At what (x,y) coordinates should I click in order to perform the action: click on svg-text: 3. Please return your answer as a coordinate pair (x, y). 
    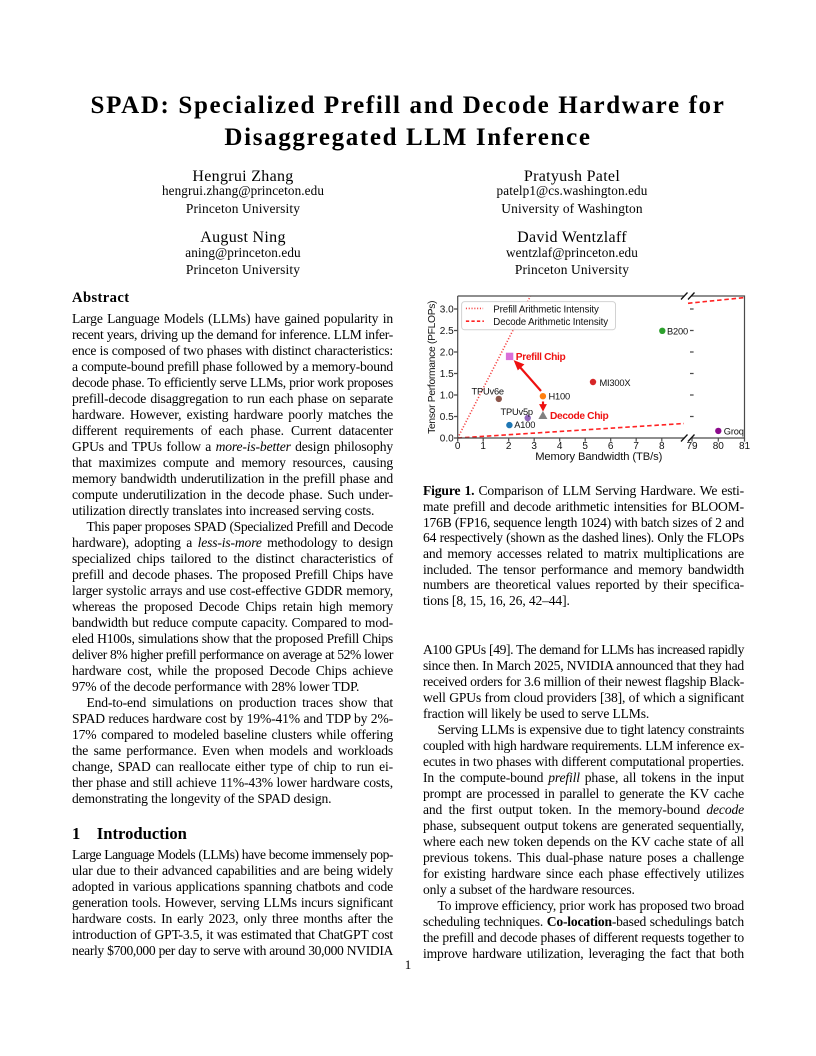
    Looking at the image, I should click on (534, 446).